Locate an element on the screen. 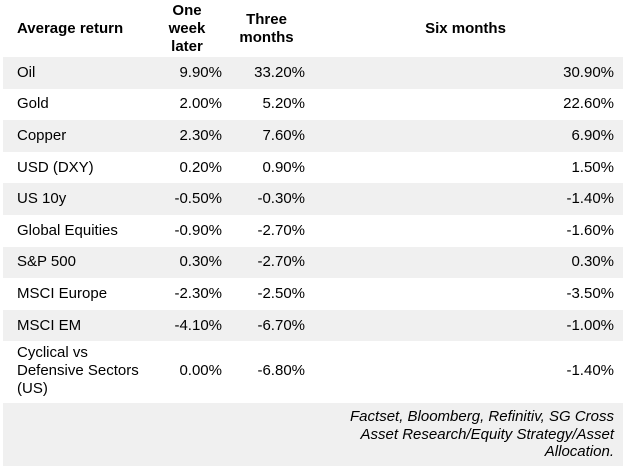  col-header-three-months: Three months is located at coordinates (266, 29).